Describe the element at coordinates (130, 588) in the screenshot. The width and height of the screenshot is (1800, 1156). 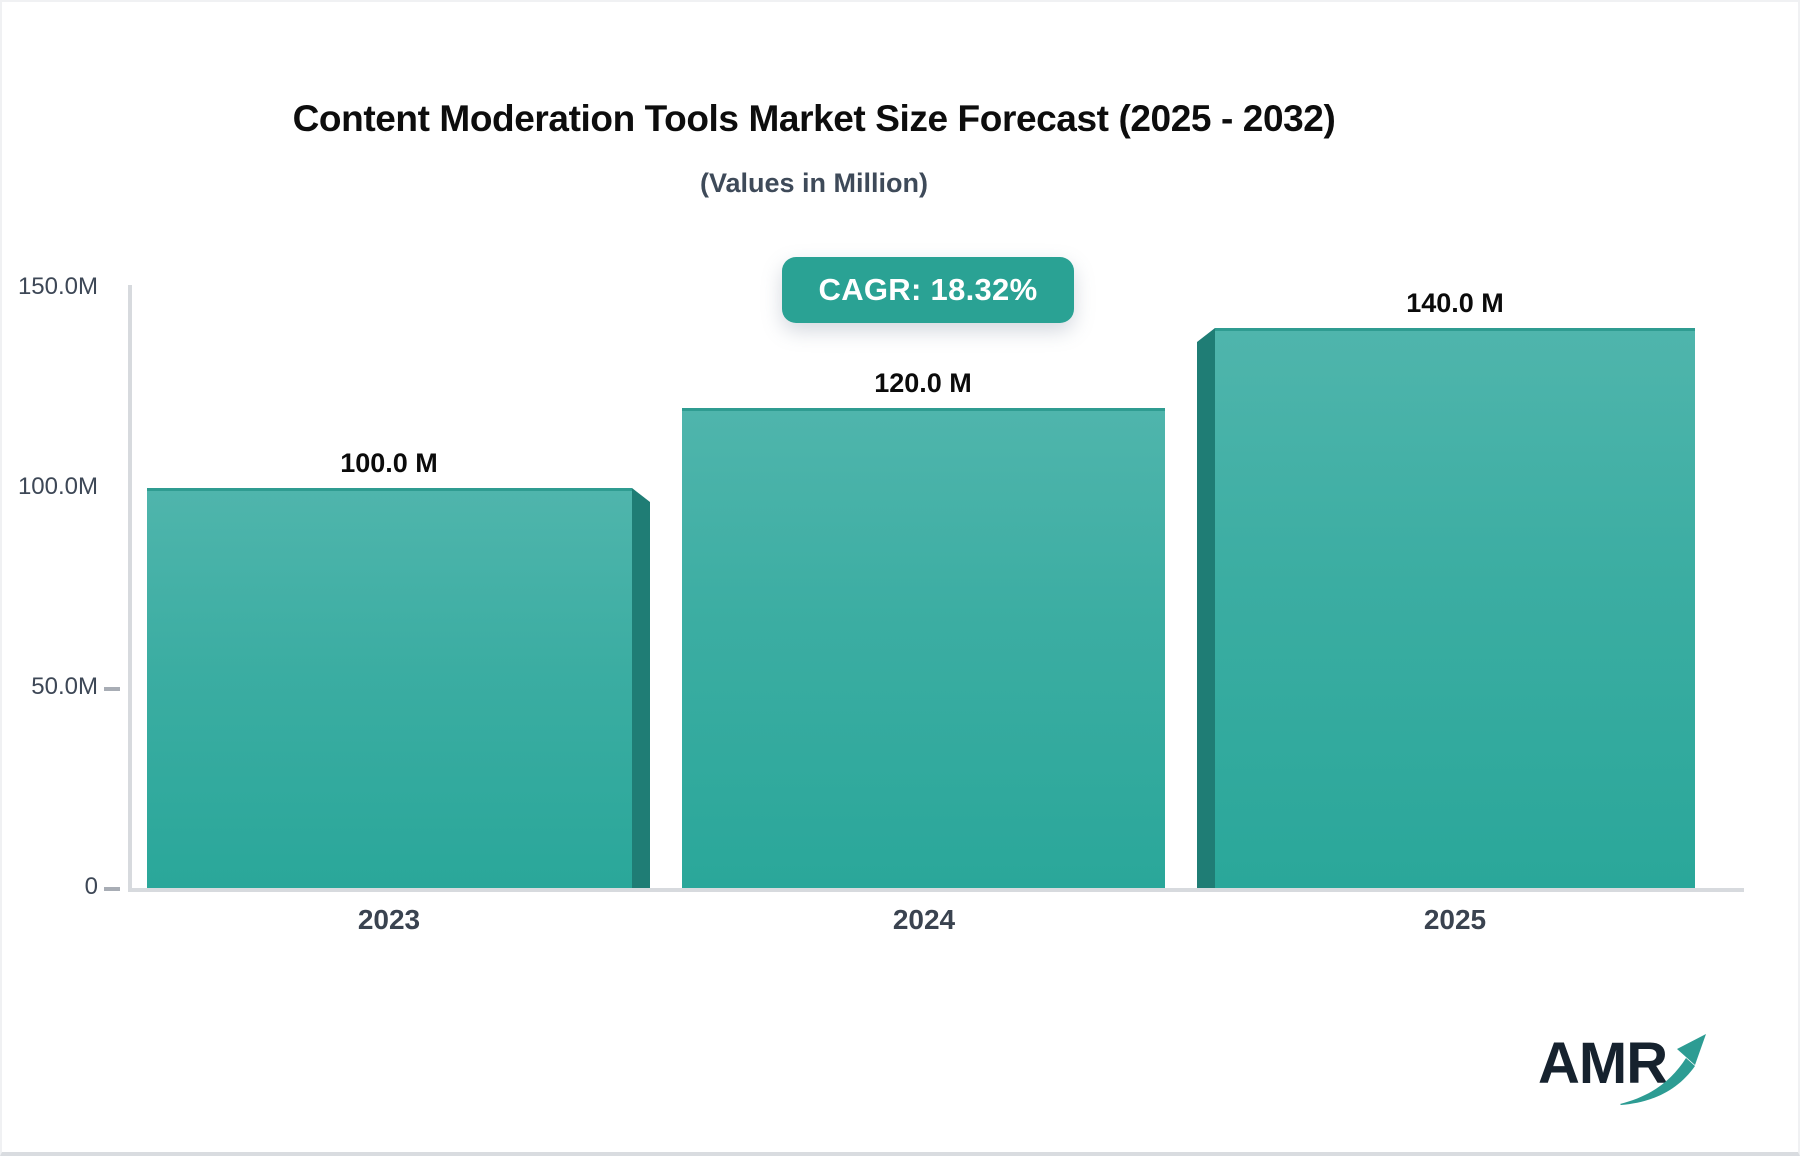
I see `y-axis-line` at that location.